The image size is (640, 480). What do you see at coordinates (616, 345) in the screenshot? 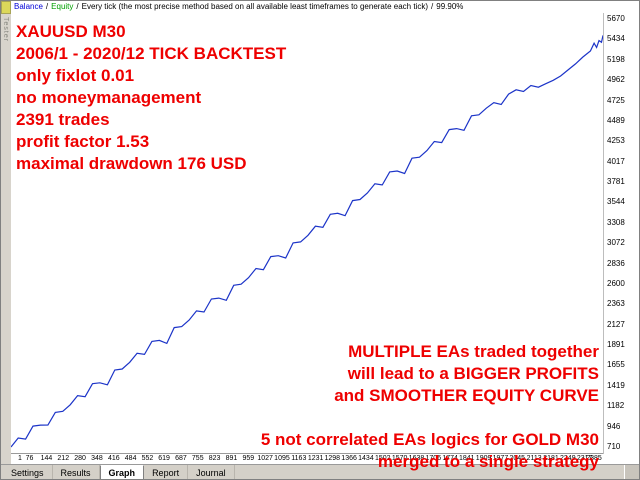
I see `y-tick-label: 1891` at bounding box center [616, 345].